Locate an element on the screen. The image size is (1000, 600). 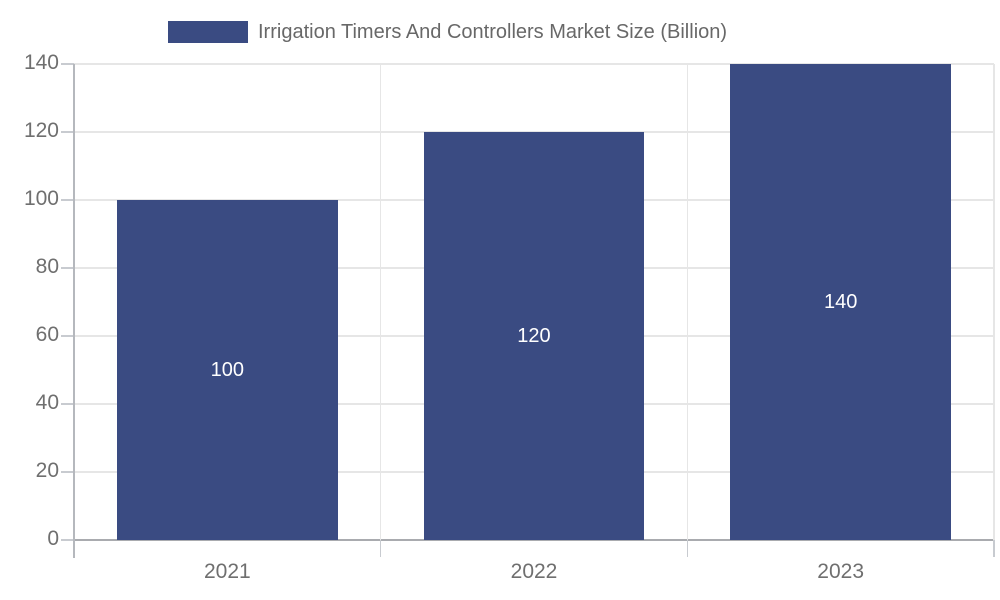
y-tick-label: 80 is located at coordinates (47, 266).